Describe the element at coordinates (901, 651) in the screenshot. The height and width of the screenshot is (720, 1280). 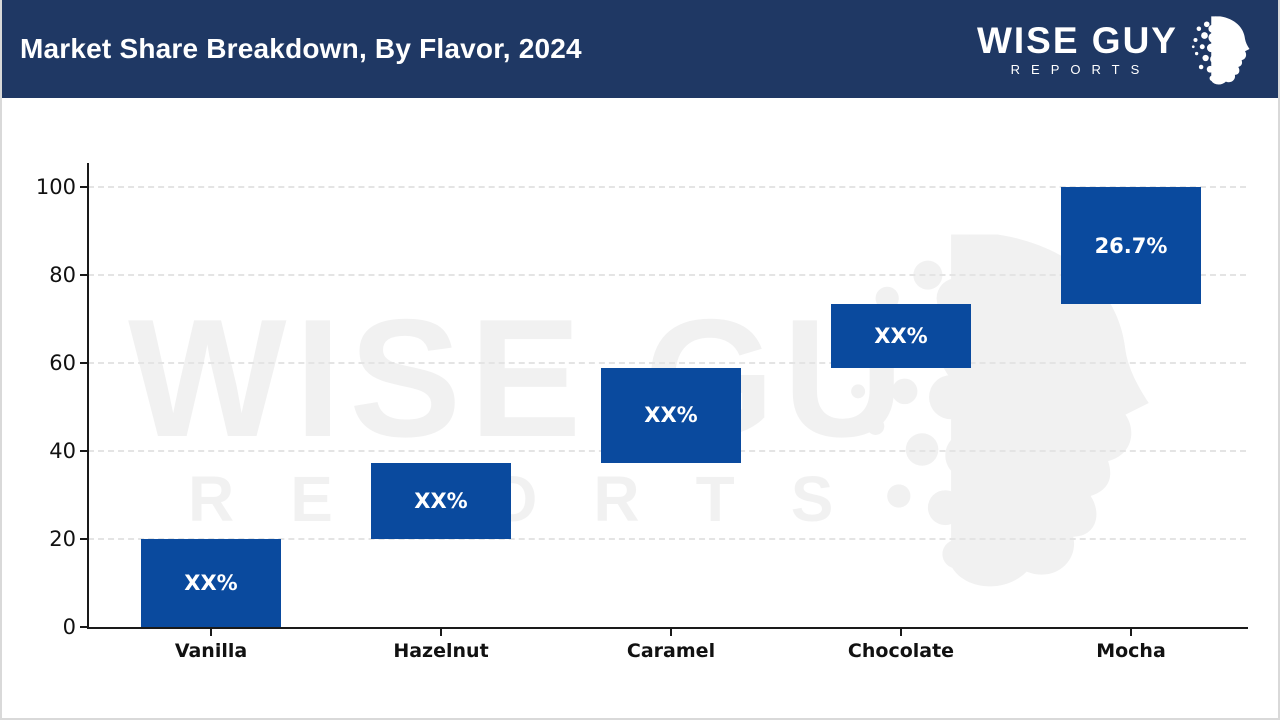
I see `x-category-label: Chocolate` at that location.